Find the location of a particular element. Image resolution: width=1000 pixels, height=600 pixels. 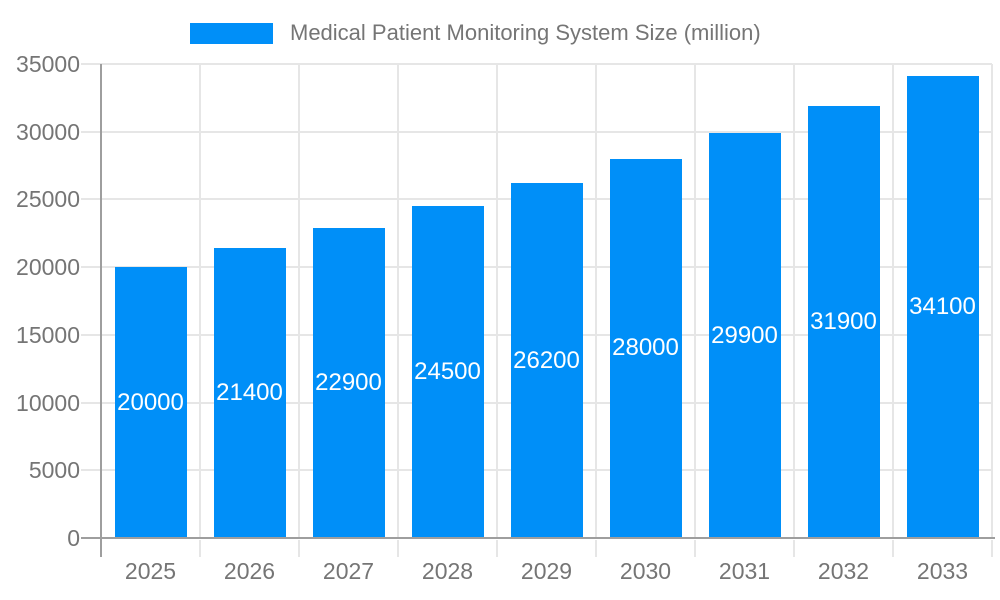

x-tick-label: 2028 is located at coordinates (447, 571).